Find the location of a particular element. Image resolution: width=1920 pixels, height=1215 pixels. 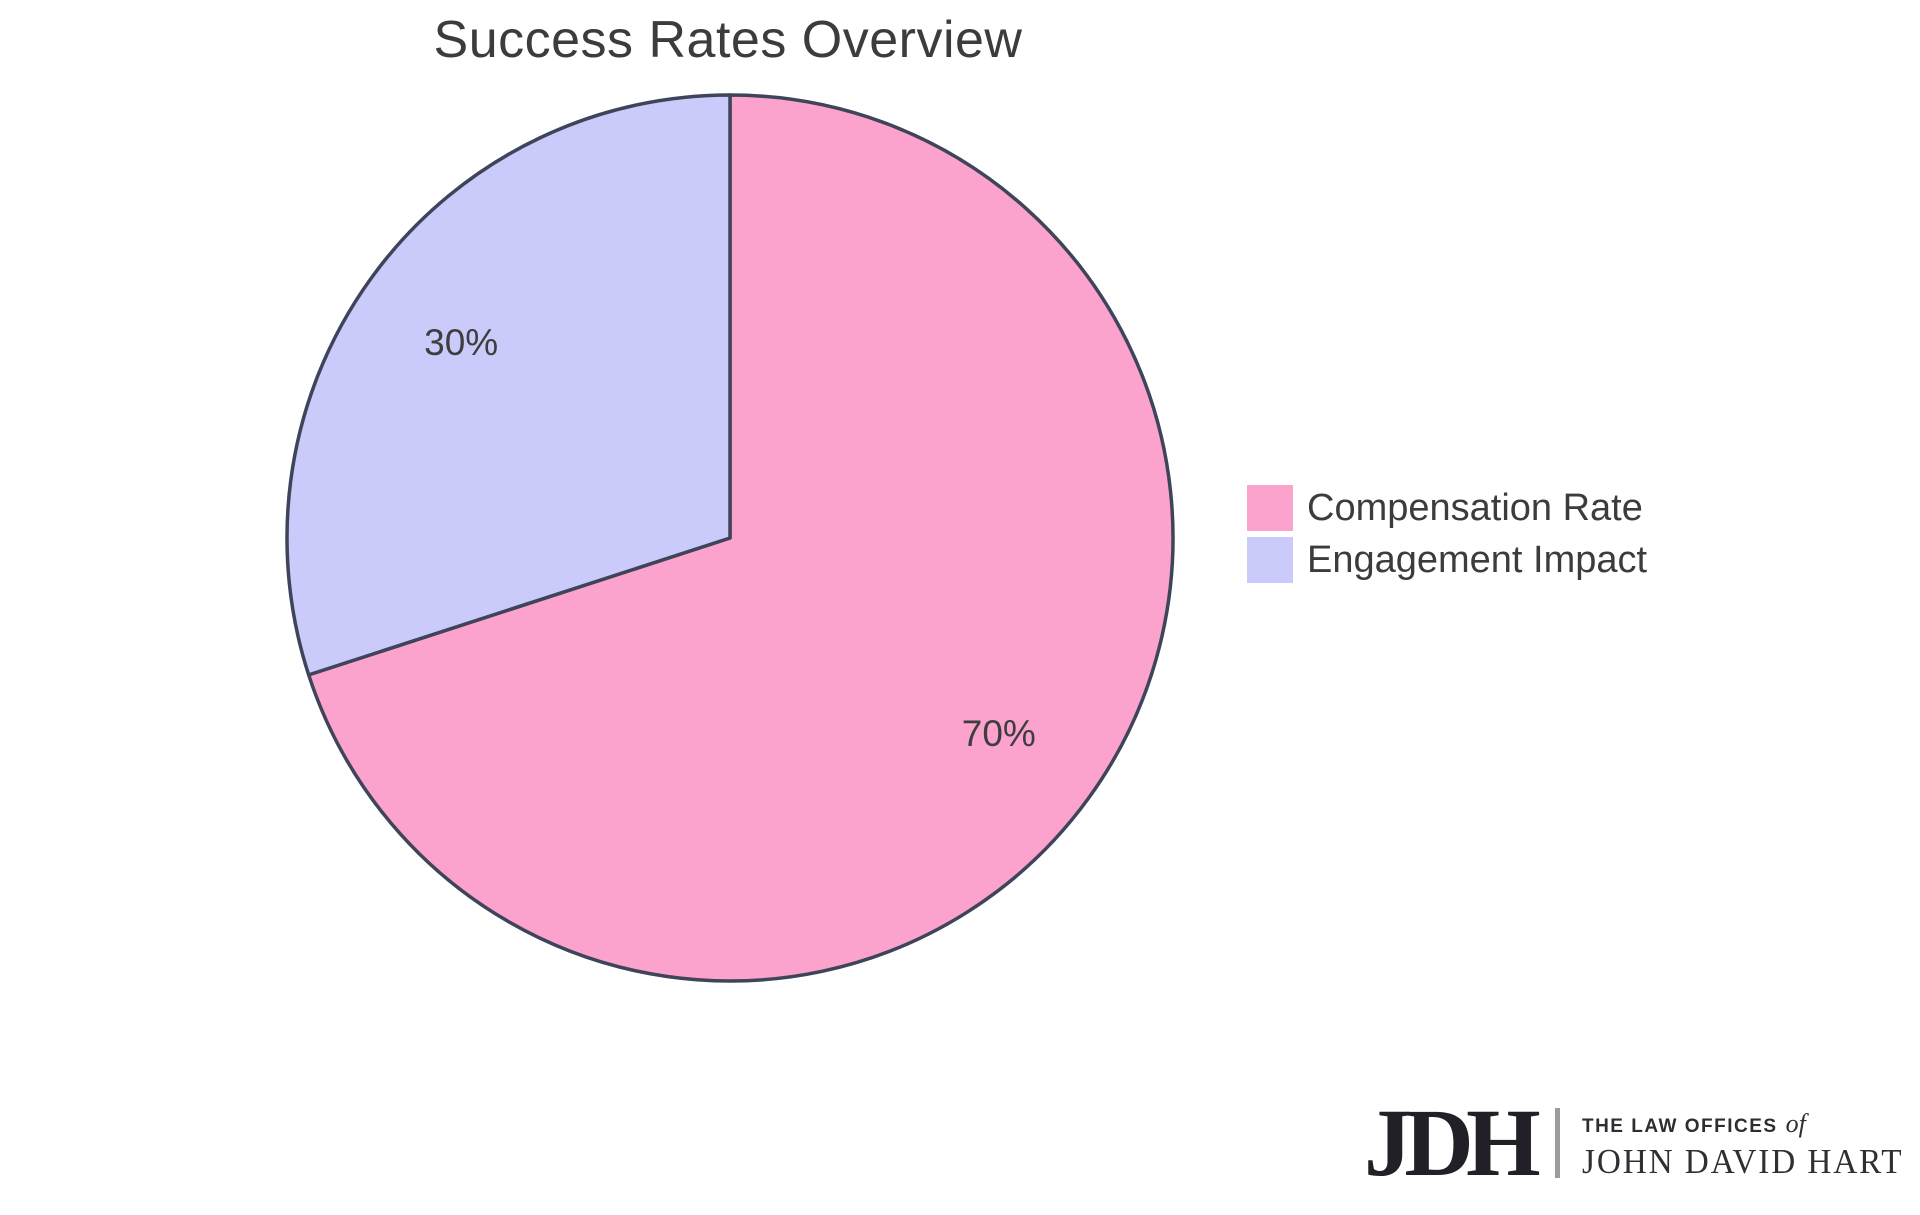

legend-swatch-engagement-impact is located at coordinates (1270, 560).